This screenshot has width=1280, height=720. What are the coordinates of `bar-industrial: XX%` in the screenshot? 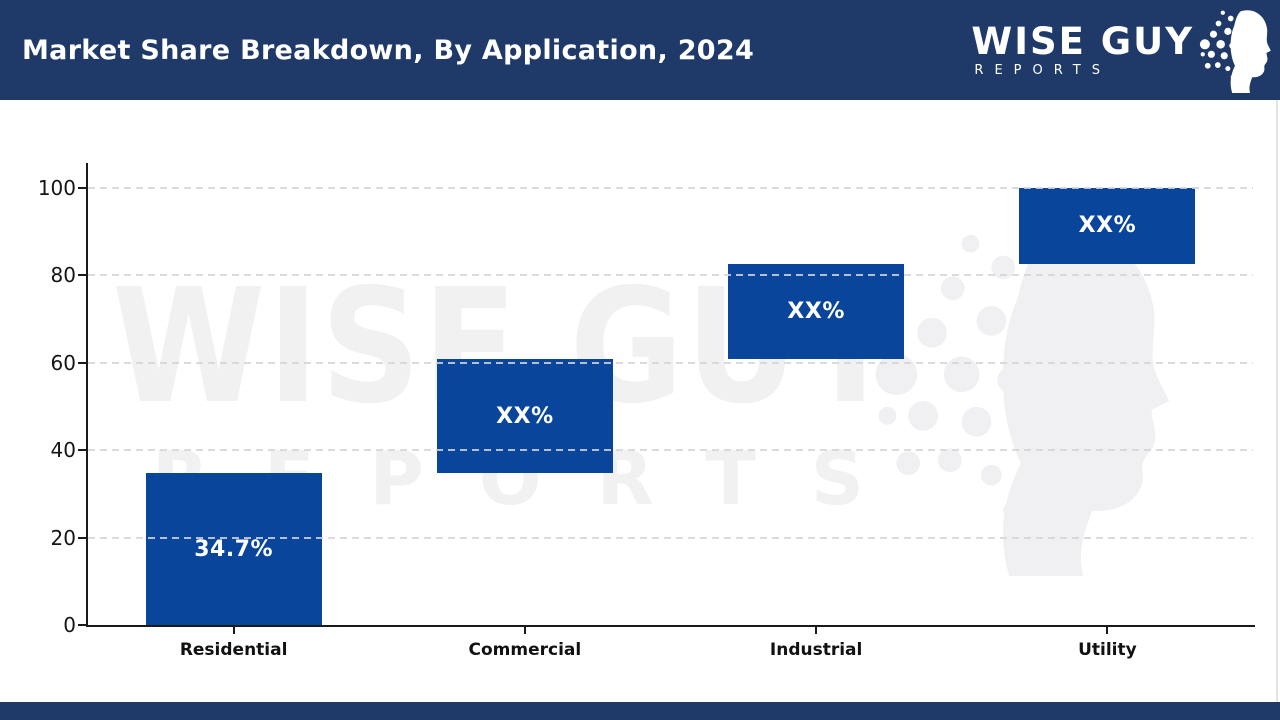 It's located at (816, 311).